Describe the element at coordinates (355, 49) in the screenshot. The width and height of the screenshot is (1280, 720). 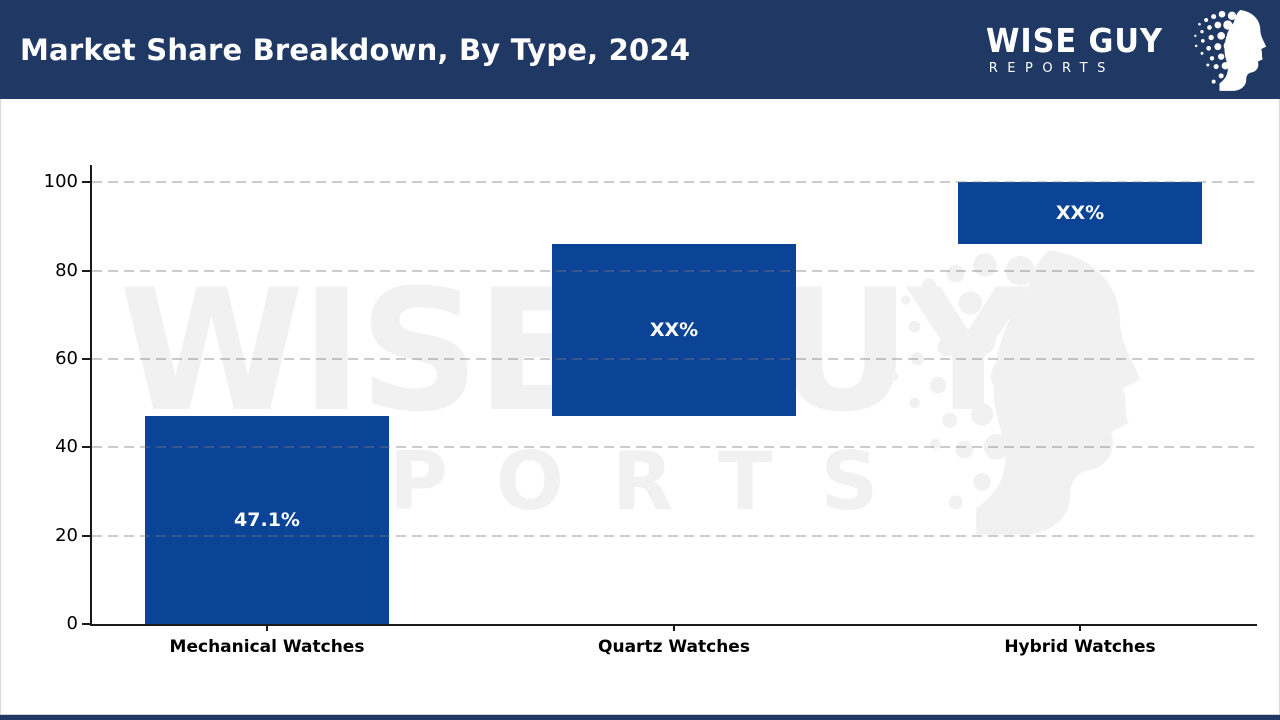
I see `chart-title: Market Share Breakdown, By Type, 2024` at that location.